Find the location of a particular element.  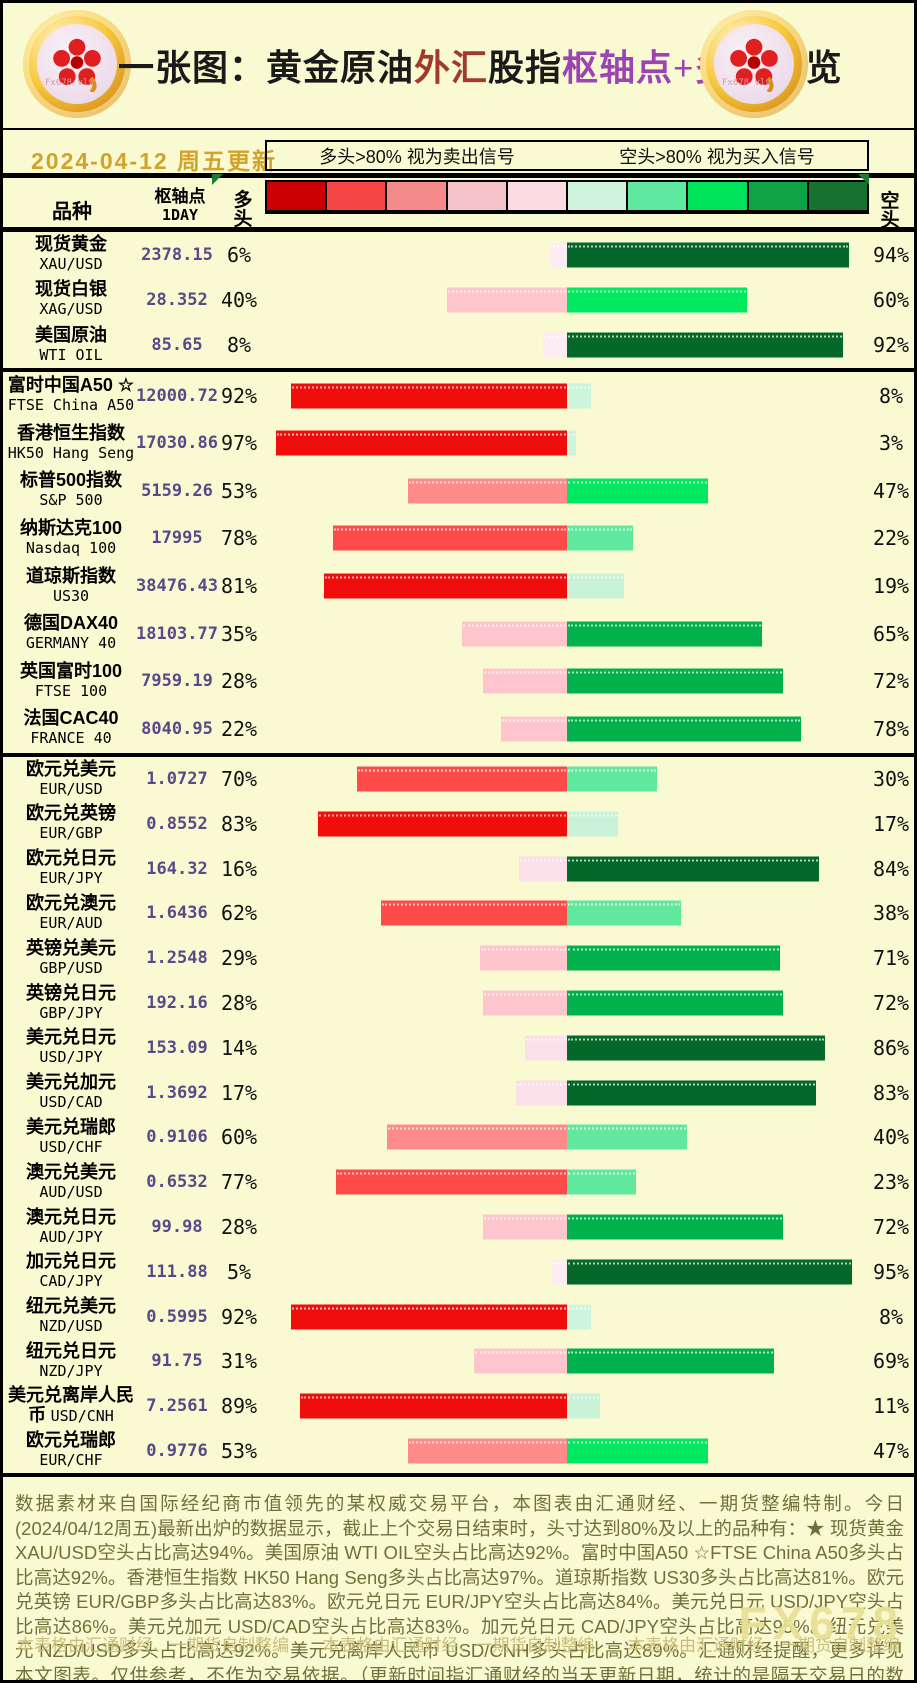

coin-flower-icon: Fx678 vlv is located at coordinates (754, 64).